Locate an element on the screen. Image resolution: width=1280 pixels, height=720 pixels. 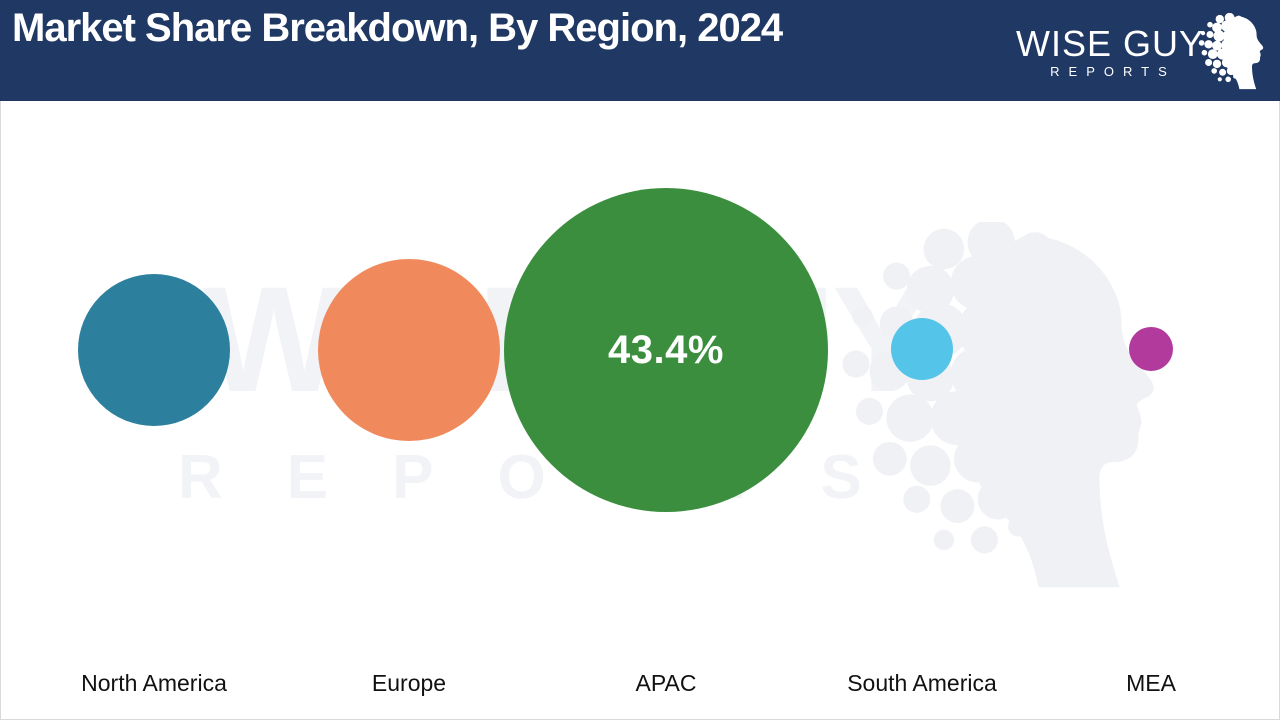
page-title: Market Share Breakdown, By Region, 2024 is located at coordinates (397, 28).